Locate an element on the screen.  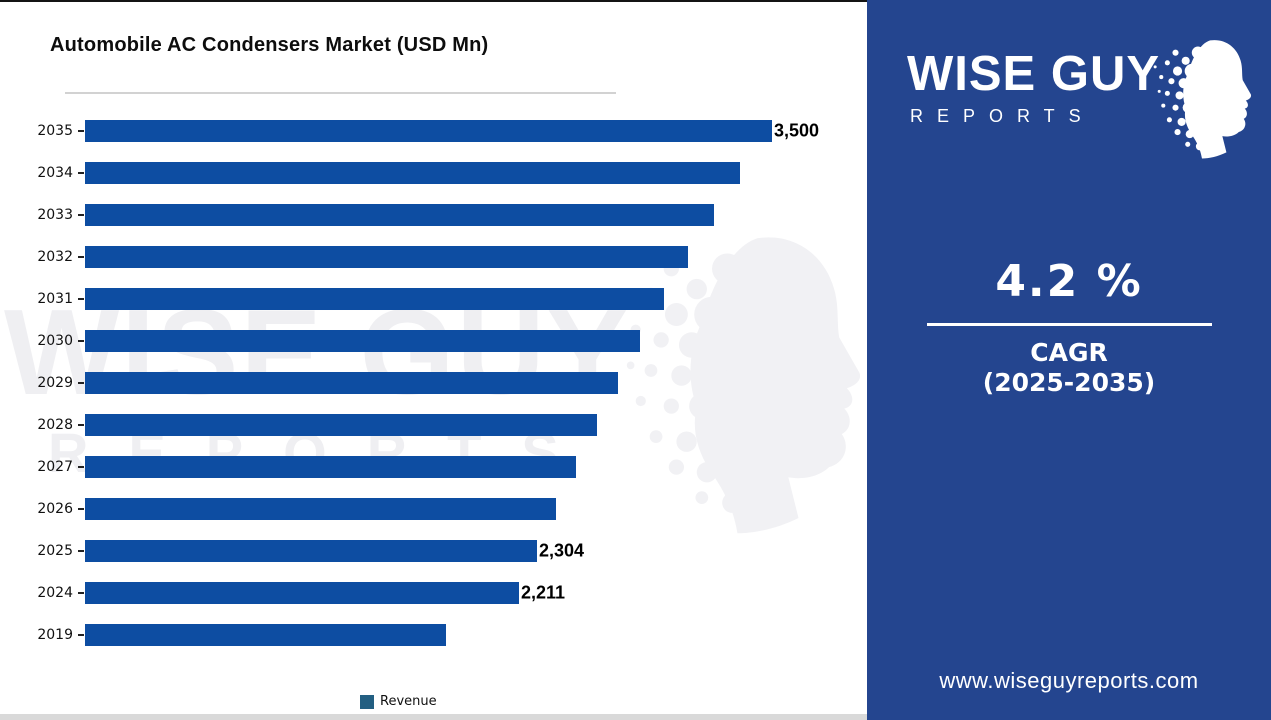
bar-row-2024: 2024 2,211 is located at coordinates (433, 593).